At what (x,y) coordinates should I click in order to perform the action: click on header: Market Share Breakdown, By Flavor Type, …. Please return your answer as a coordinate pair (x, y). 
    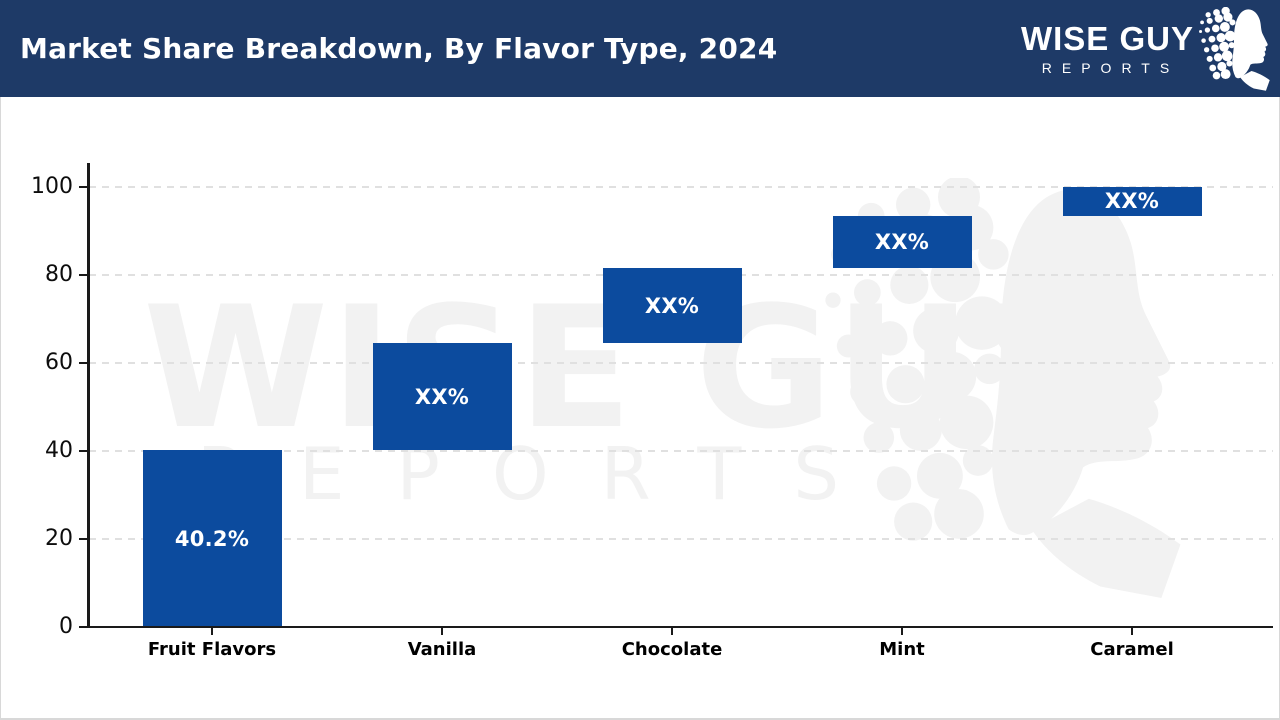
    Looking at the image, I should click on (640, 48).